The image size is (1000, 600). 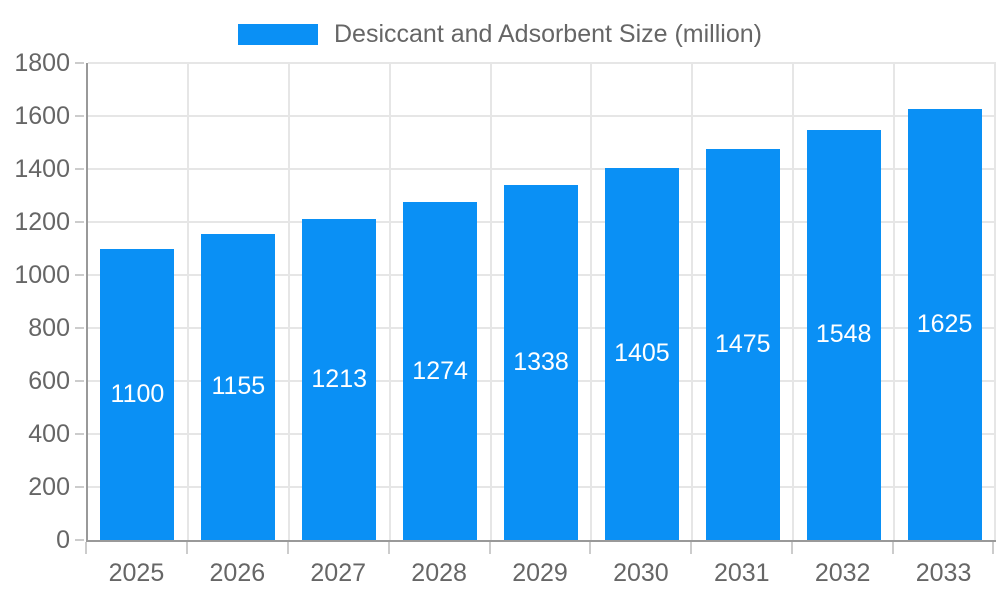 I want to click on bar-value-label: 1625, so click(x=944, y=324).